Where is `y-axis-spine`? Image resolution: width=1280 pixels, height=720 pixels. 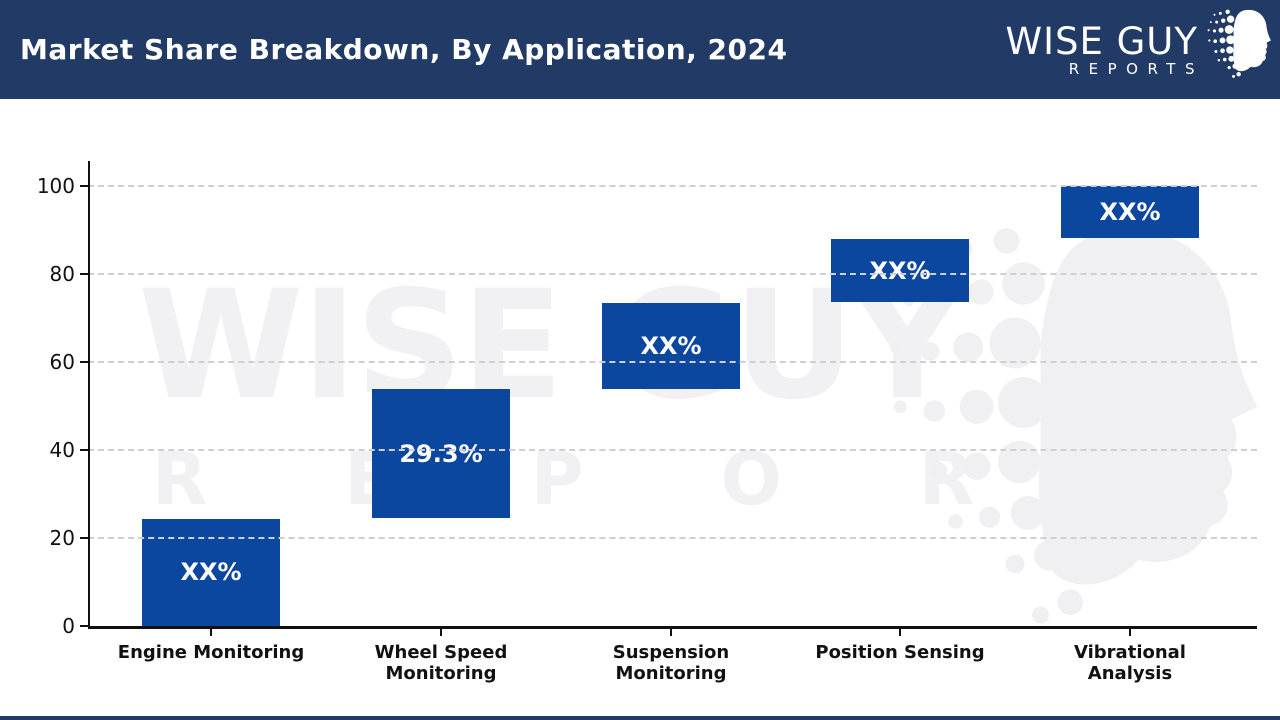
y-axis-spine is located at coordinates (89, 395).